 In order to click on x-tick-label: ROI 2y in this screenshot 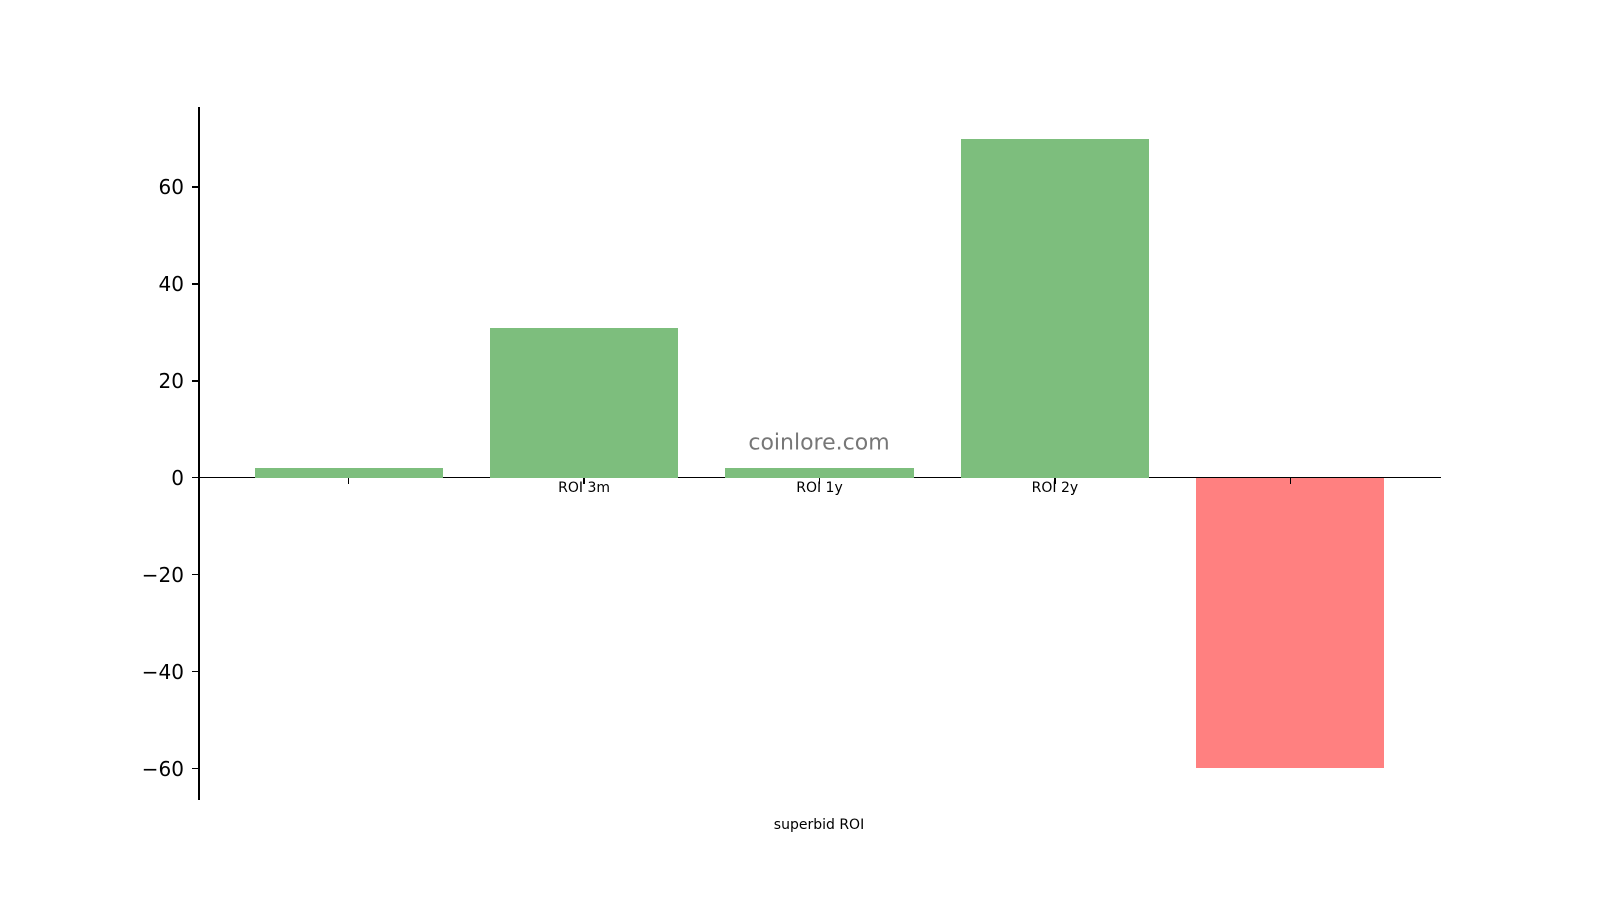, I will do `click(1055, 487)`.